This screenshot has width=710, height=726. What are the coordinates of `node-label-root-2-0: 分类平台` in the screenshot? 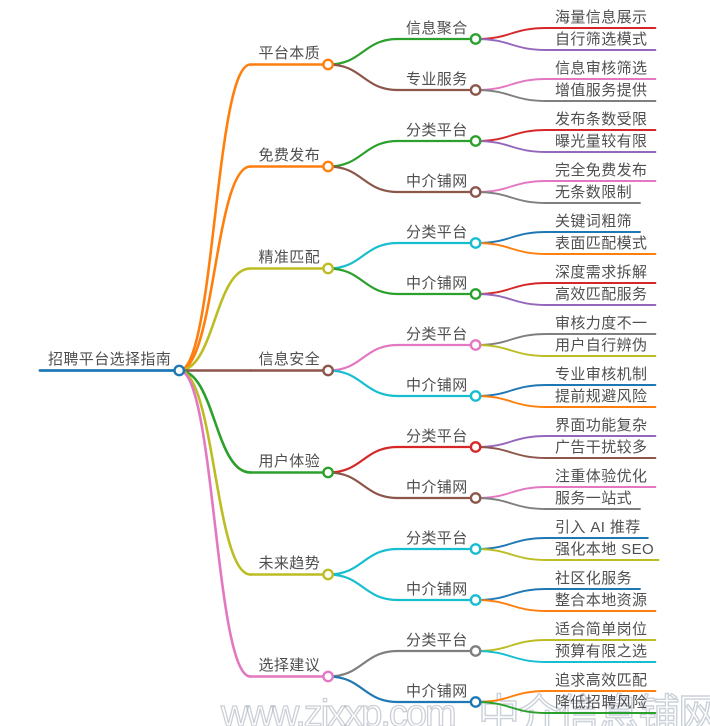 It's located at (437, 232).